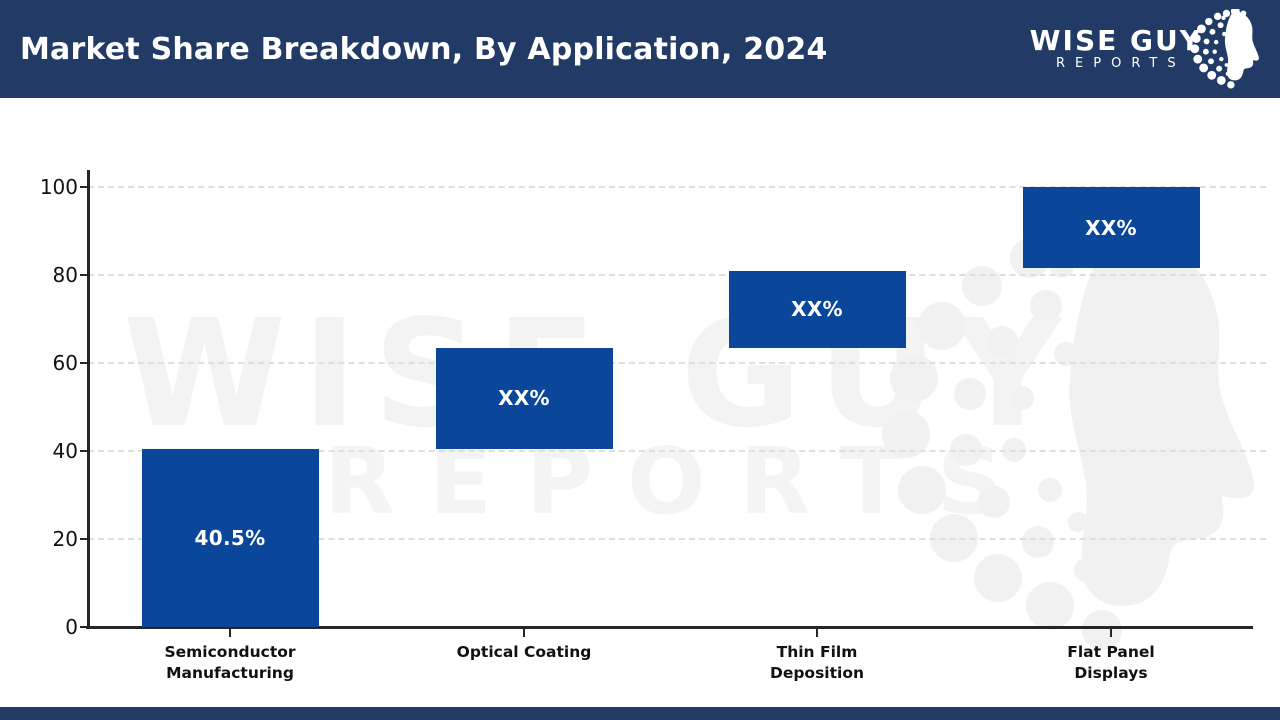 This screenshot has width=1280, height=720. I want to click on category-label-line: Displays, so click(1111, 673).